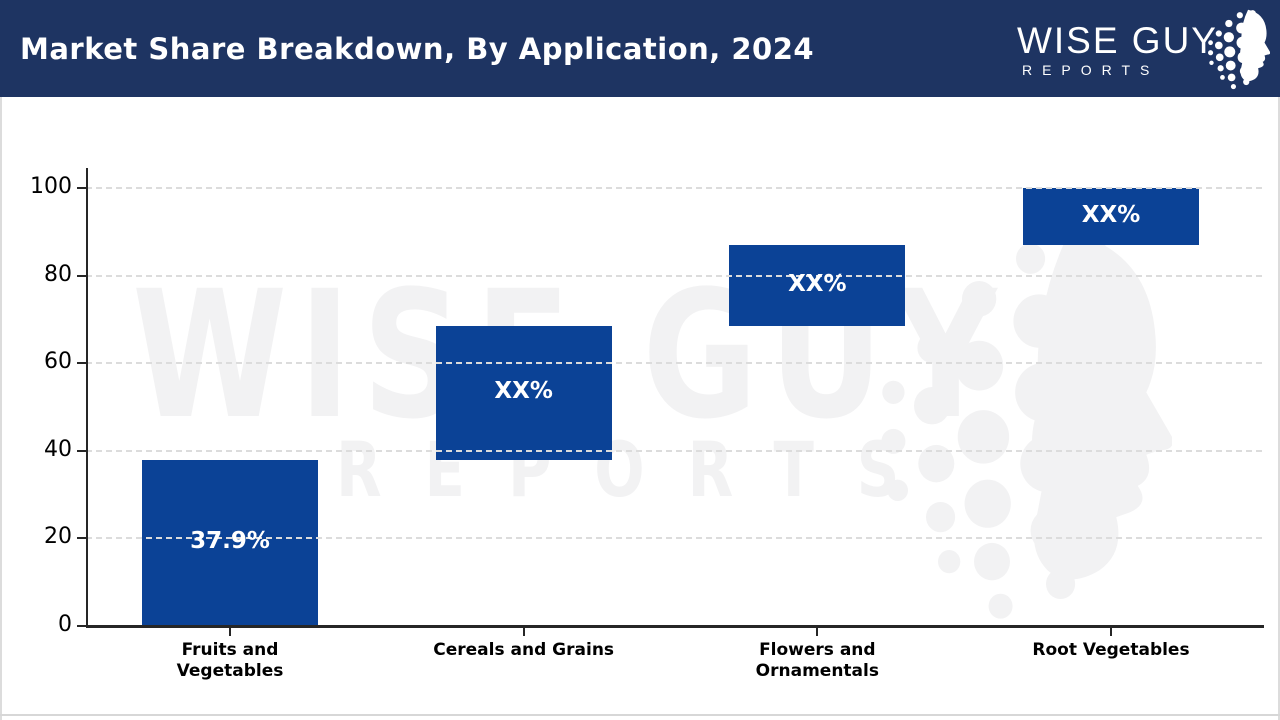 The image size is (1280, 720). What do you see at coordinates (87, 398) in the screenshot?
I see `y-axis-line` at bounding box center [87, 398].